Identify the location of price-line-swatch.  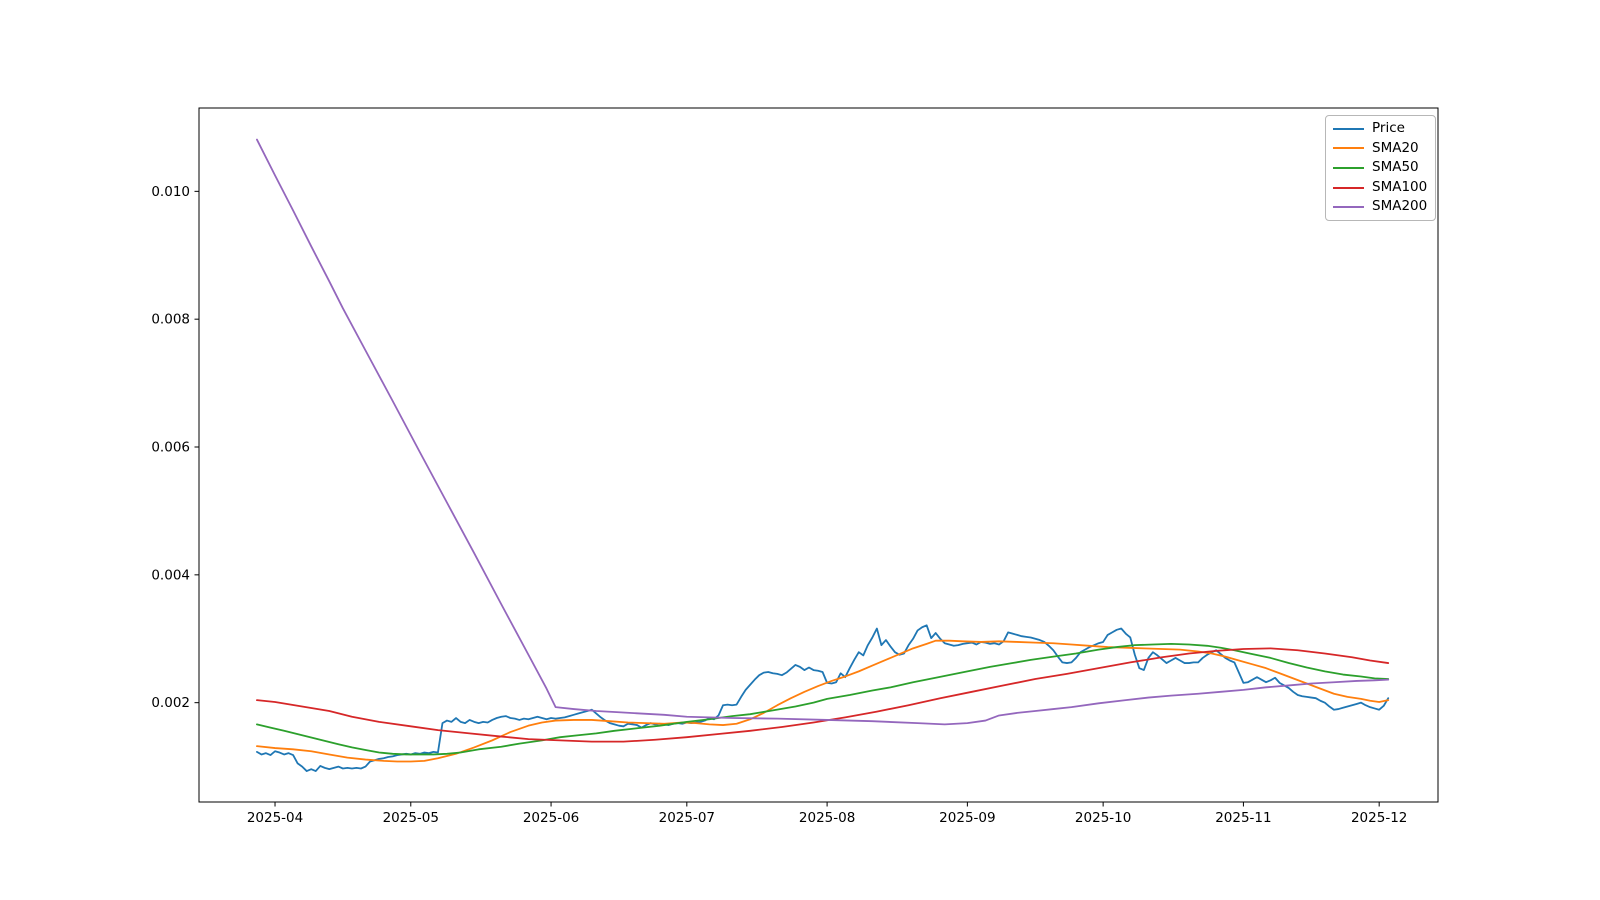
(1348, 128).